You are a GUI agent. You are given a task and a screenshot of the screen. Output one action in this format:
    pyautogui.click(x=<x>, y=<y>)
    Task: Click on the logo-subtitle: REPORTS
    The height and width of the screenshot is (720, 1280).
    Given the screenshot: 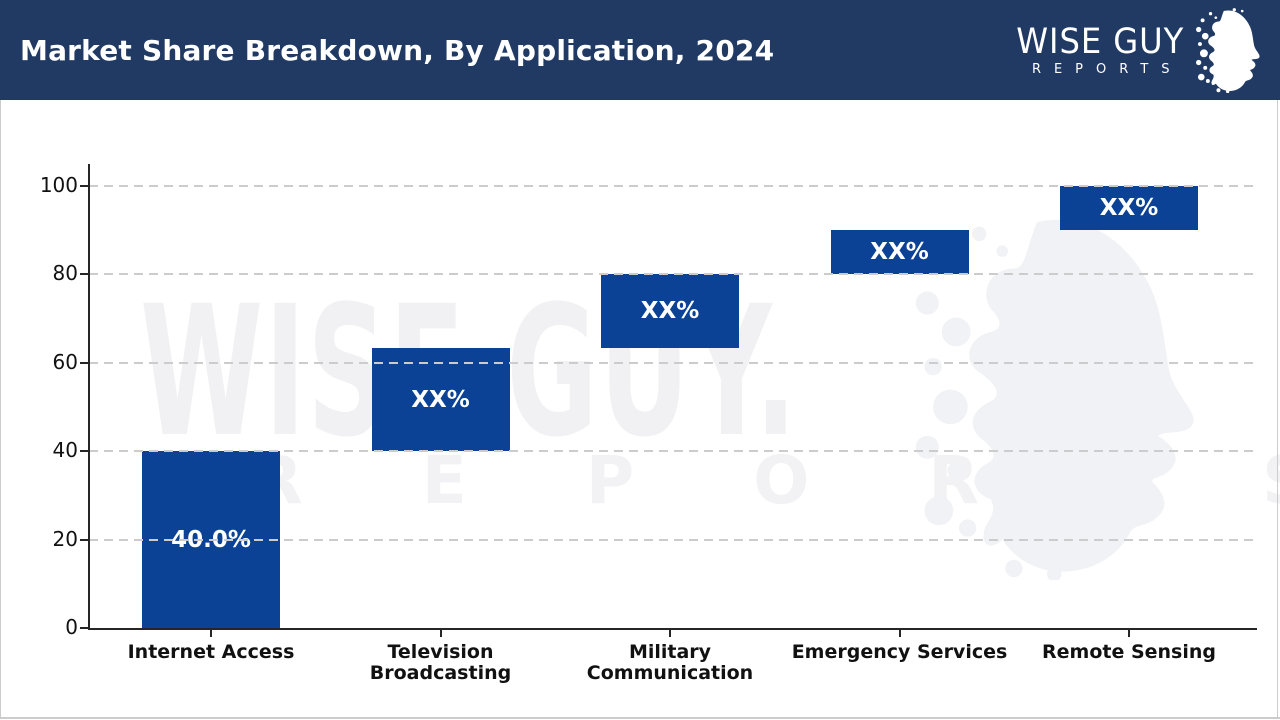 What is the action you would take?
    pyautogui.click(x=1107, y=69)
    